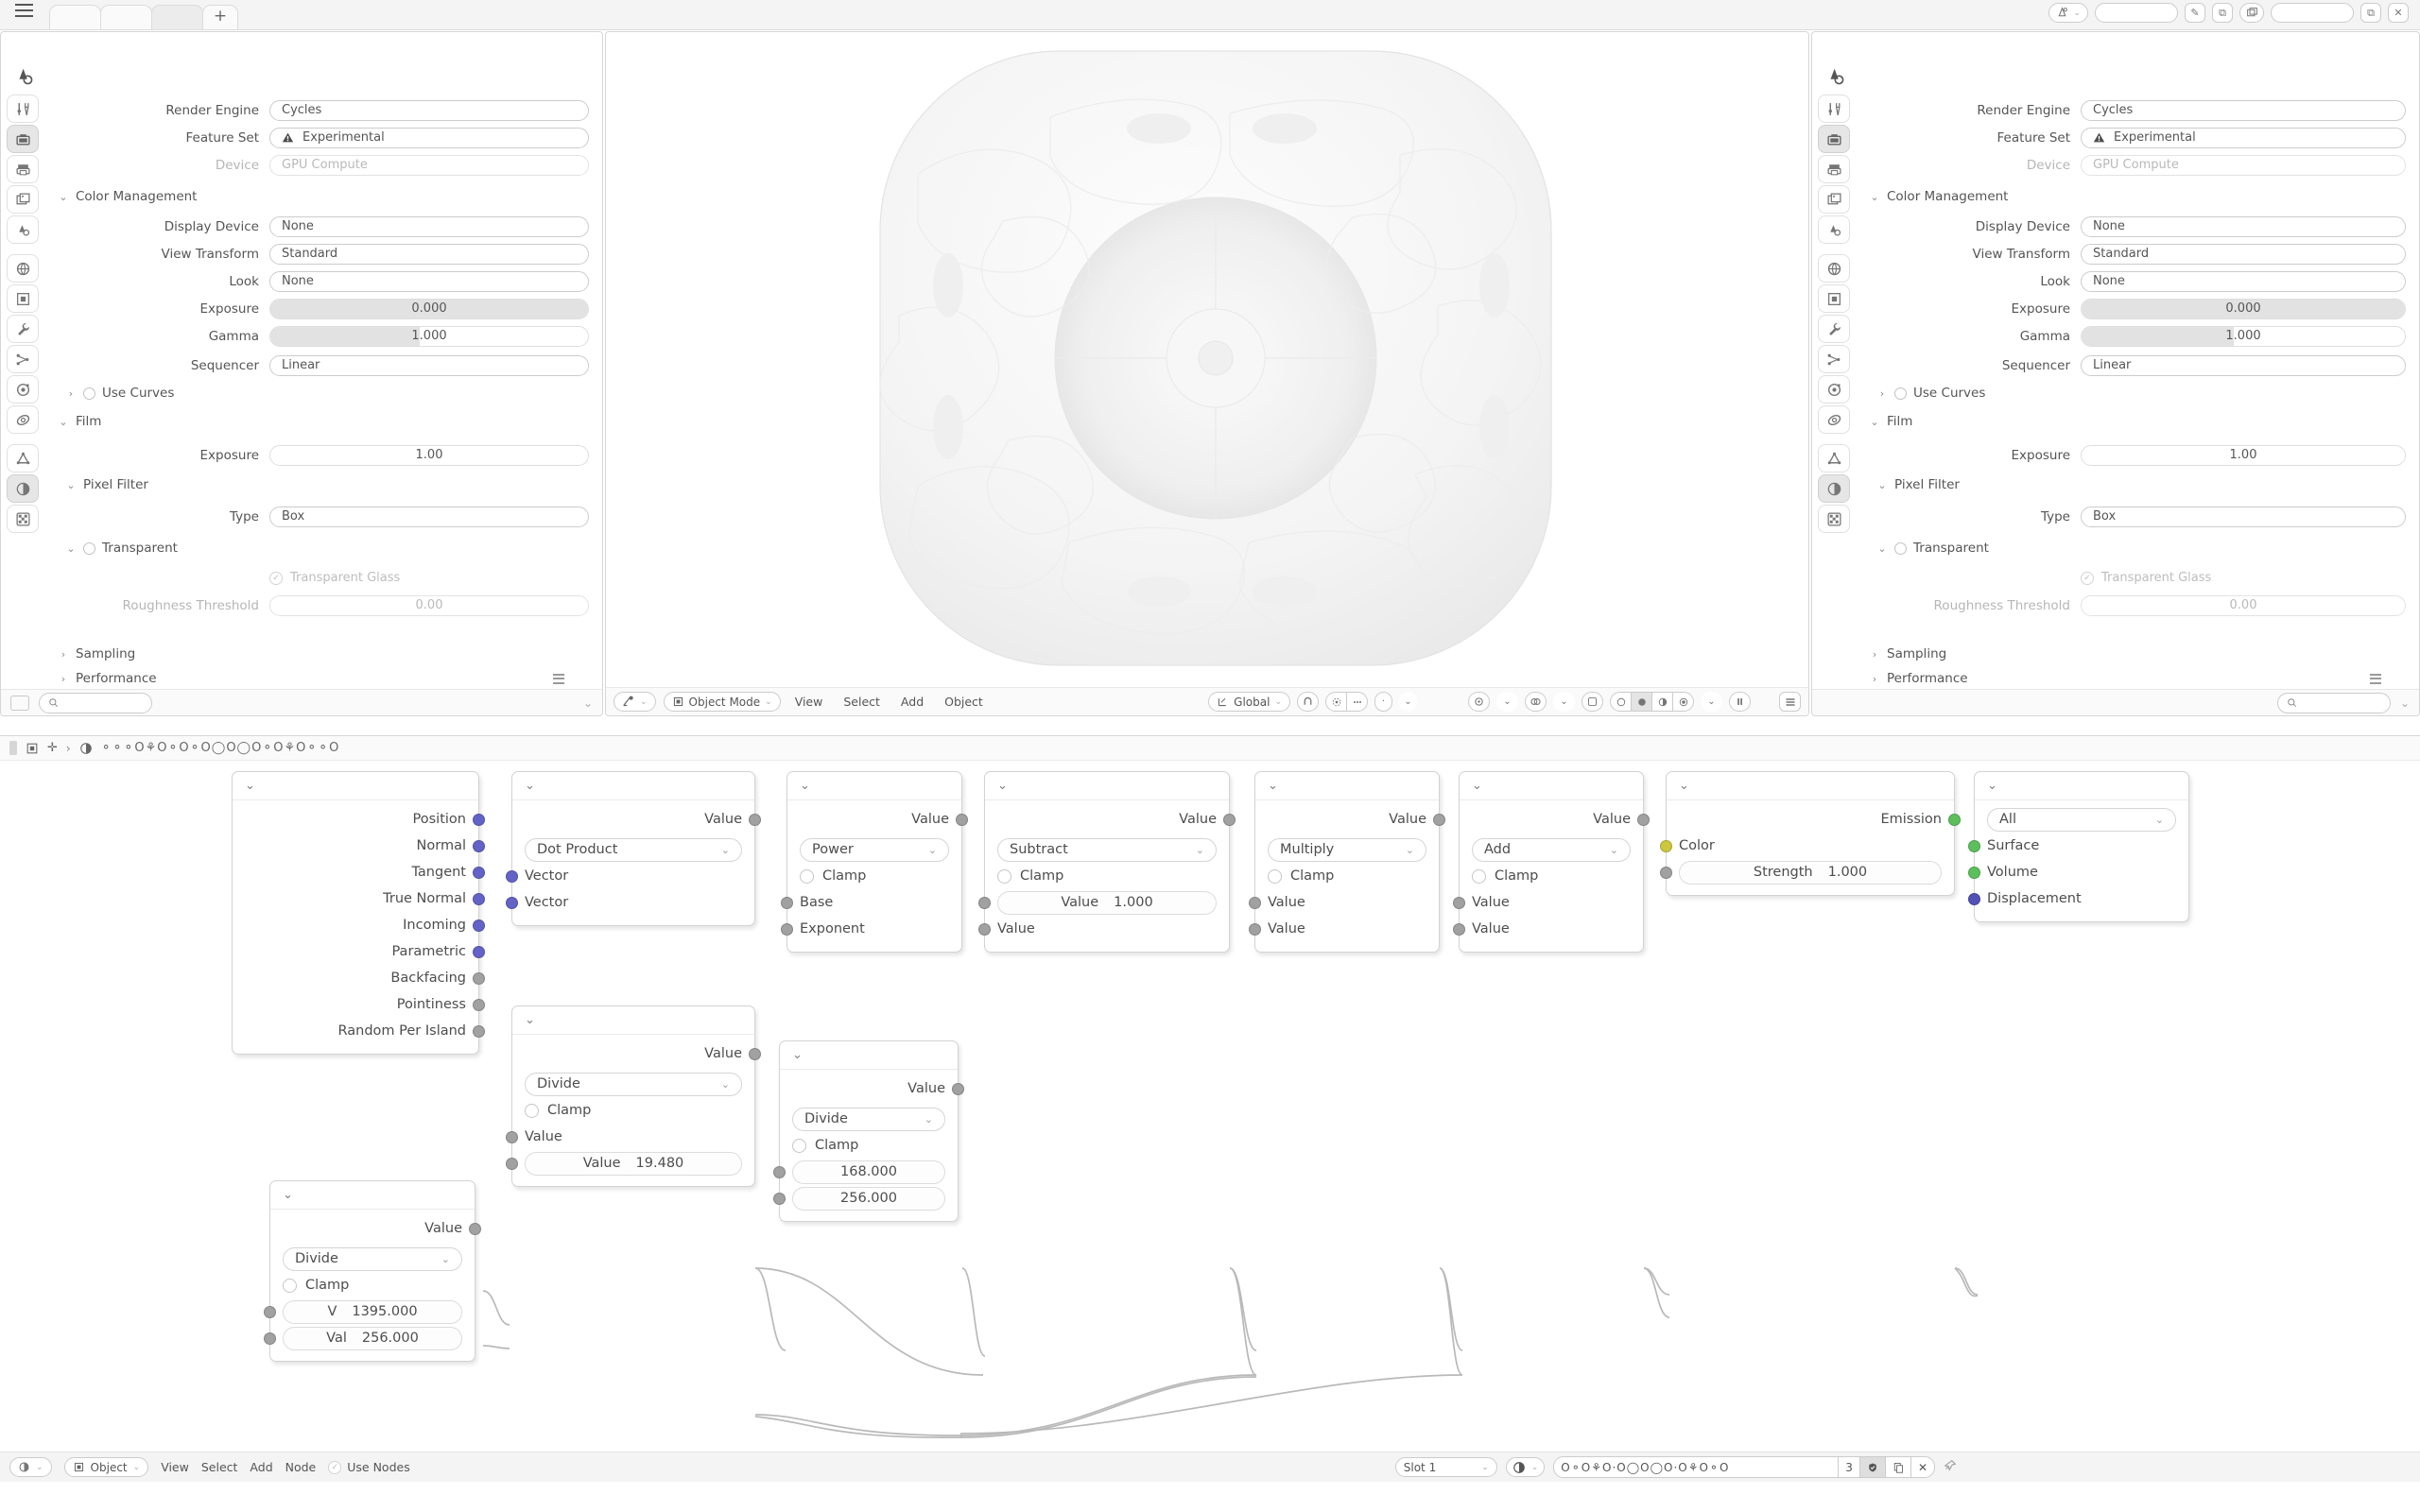 The height and width of the screenshot is (1512, 2420). I want to click on view-transform-dropdown-right: Standard, so click(2243, 254).